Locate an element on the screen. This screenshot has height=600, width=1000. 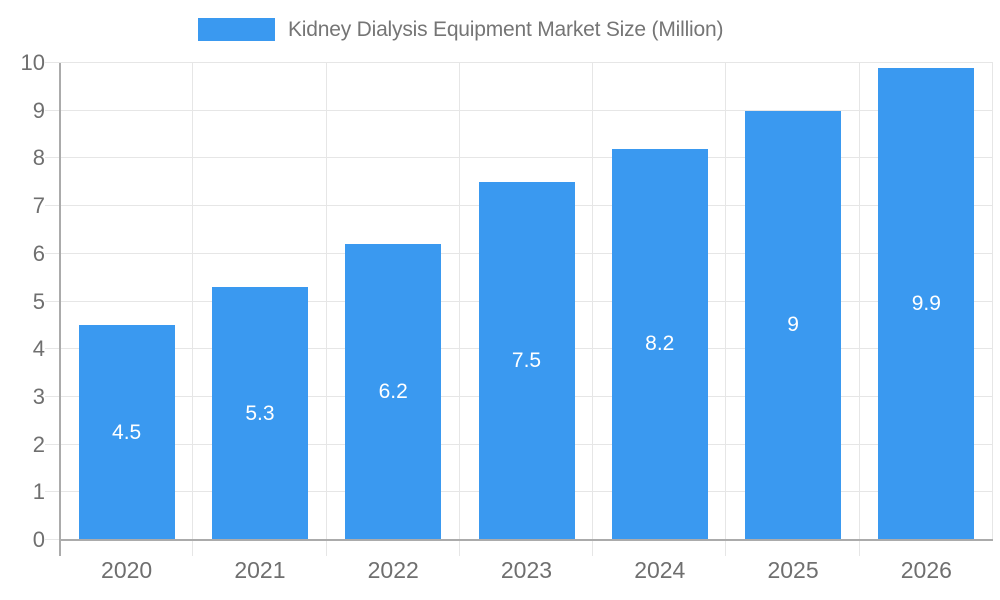
x-axis-label-2021: 2021 is located at coordinates (260, 570).